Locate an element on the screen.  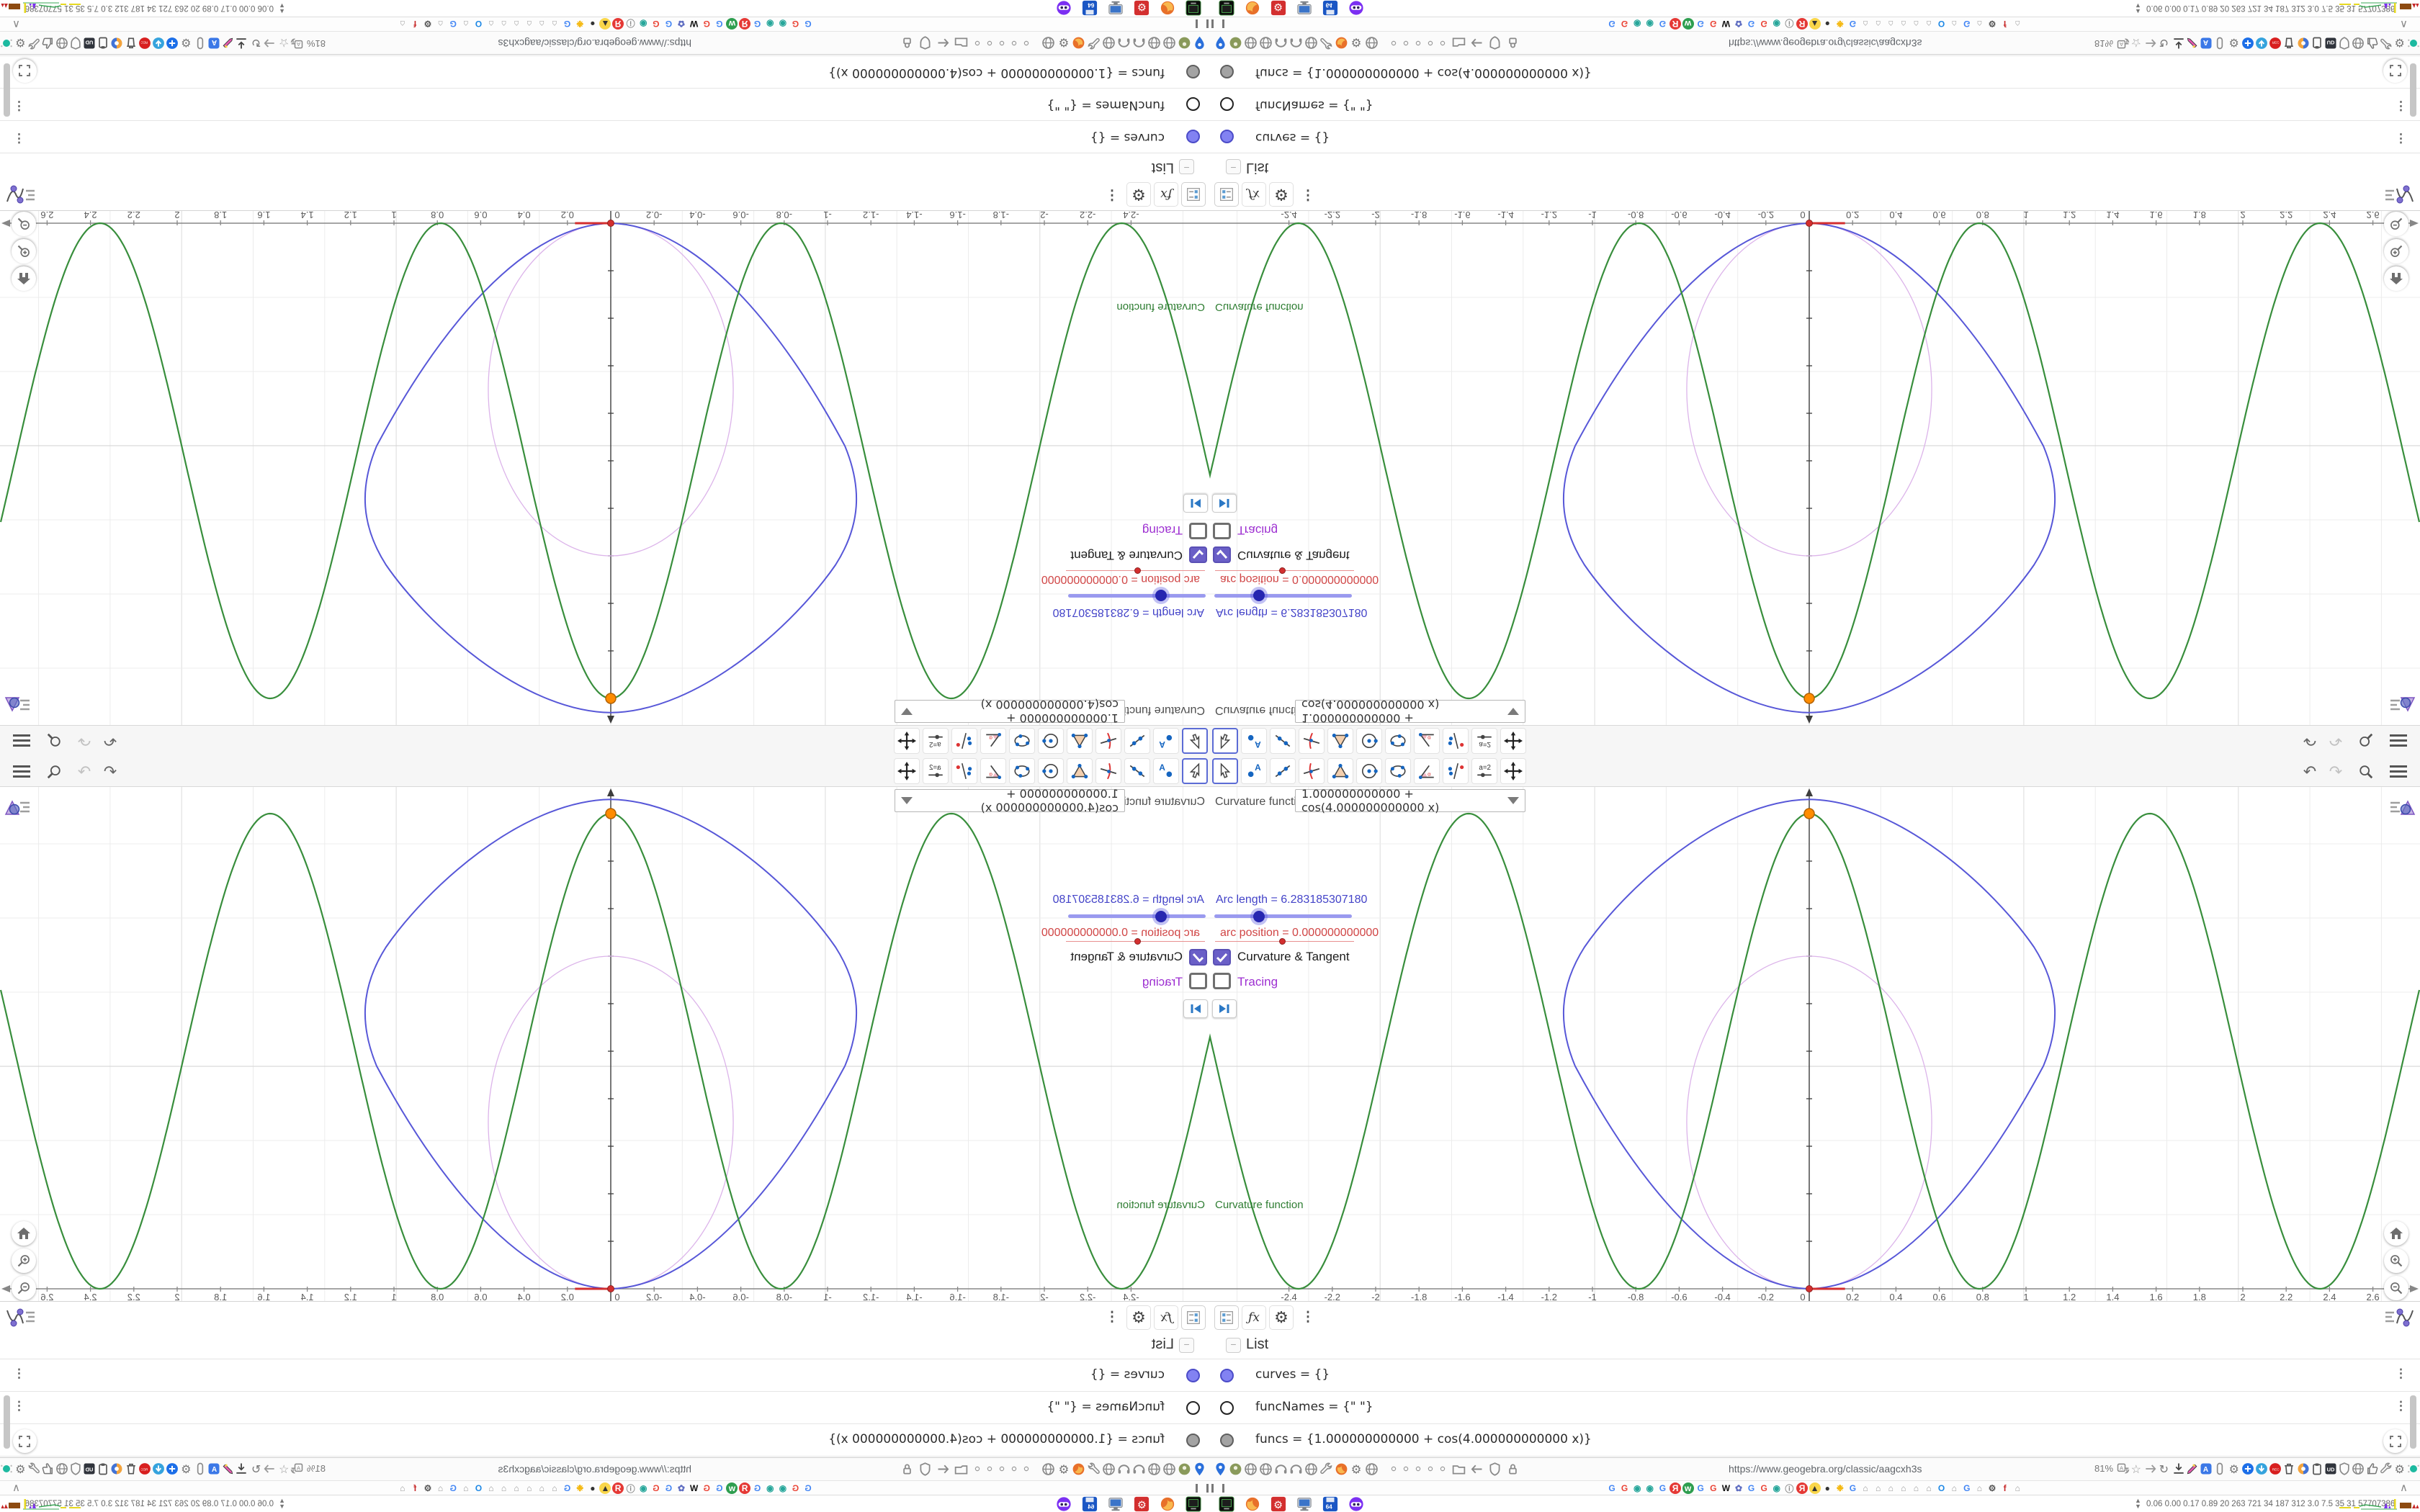
more-options-button: ⋮ is located at coordinates (1112, 195).